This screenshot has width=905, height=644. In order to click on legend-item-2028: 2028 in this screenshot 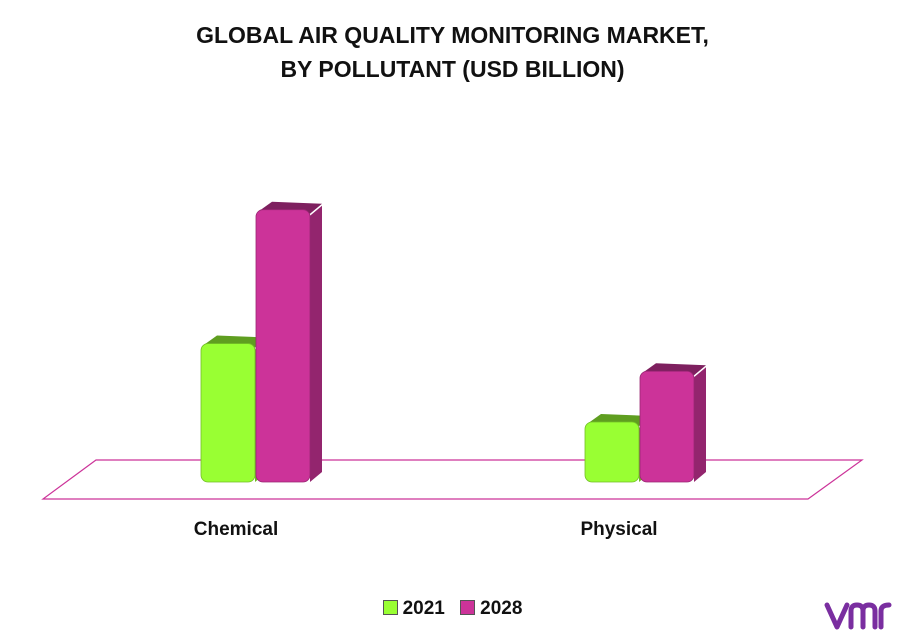, I will do `click(491, 609)`.